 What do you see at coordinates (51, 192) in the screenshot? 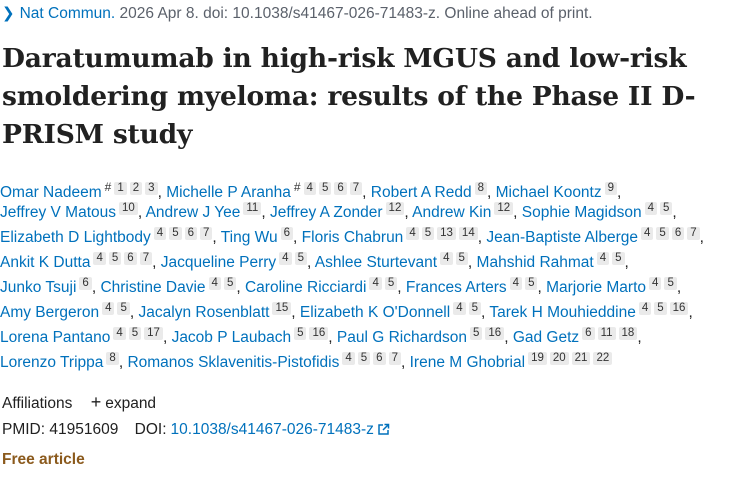
I see `author-name-link: Omar Nadeem` at bounding box center [51, 192].